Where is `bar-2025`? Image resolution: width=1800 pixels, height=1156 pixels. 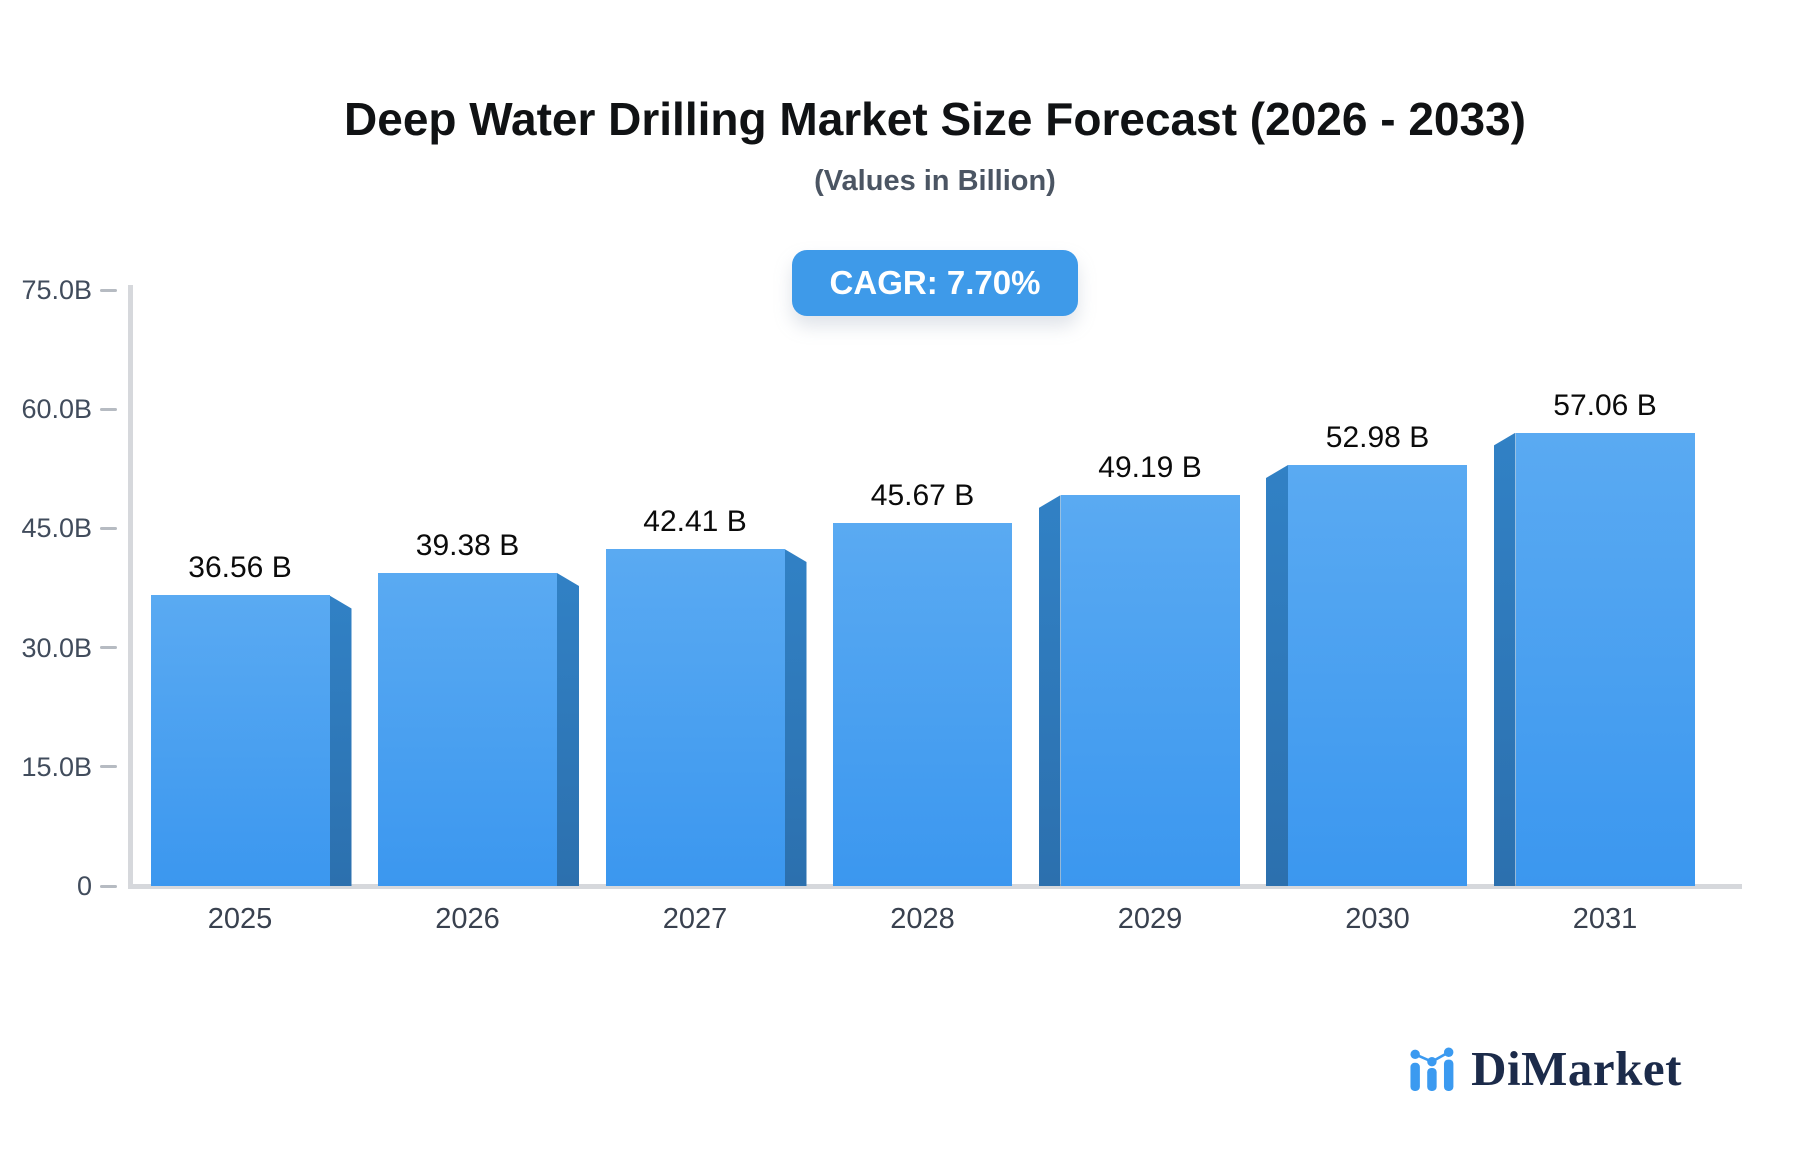
bar-2025 is located at coordinates (240, 740).